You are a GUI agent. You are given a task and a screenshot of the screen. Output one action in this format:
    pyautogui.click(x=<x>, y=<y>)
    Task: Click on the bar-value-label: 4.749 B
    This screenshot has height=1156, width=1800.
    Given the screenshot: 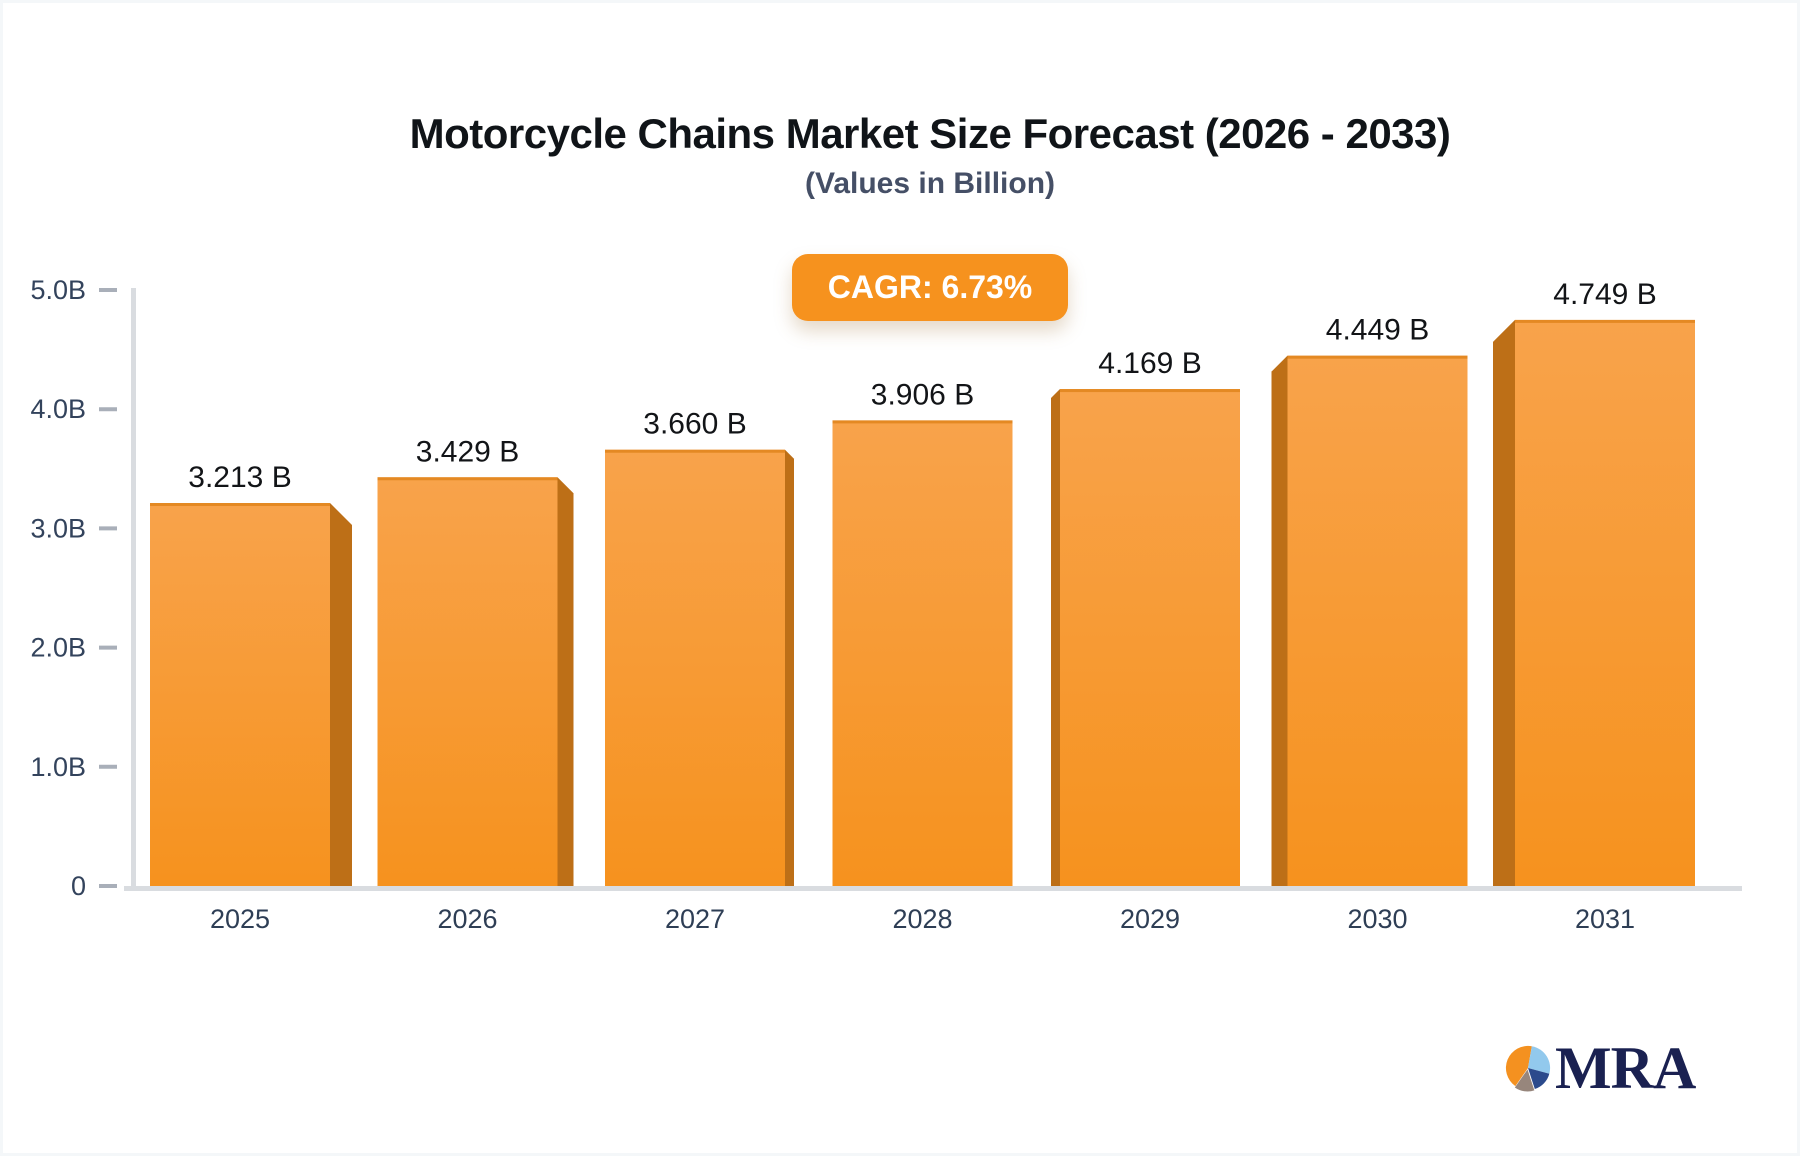 What is the action you would take?
    pyautogui.click(x=1604, y=294)
    